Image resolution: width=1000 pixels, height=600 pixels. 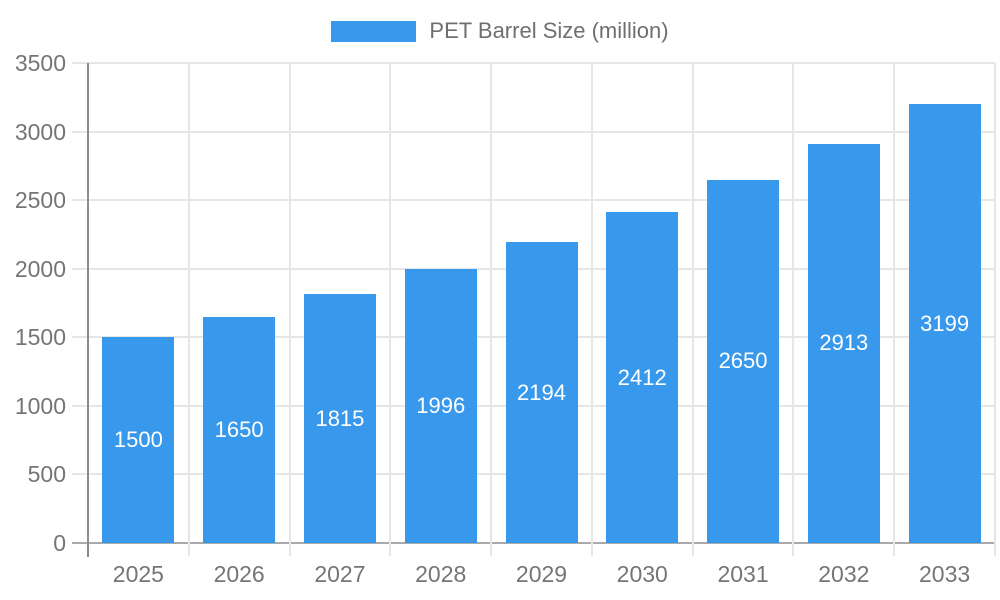 I want to click on bar-value-label: 2650, so click(x=743, y=361).